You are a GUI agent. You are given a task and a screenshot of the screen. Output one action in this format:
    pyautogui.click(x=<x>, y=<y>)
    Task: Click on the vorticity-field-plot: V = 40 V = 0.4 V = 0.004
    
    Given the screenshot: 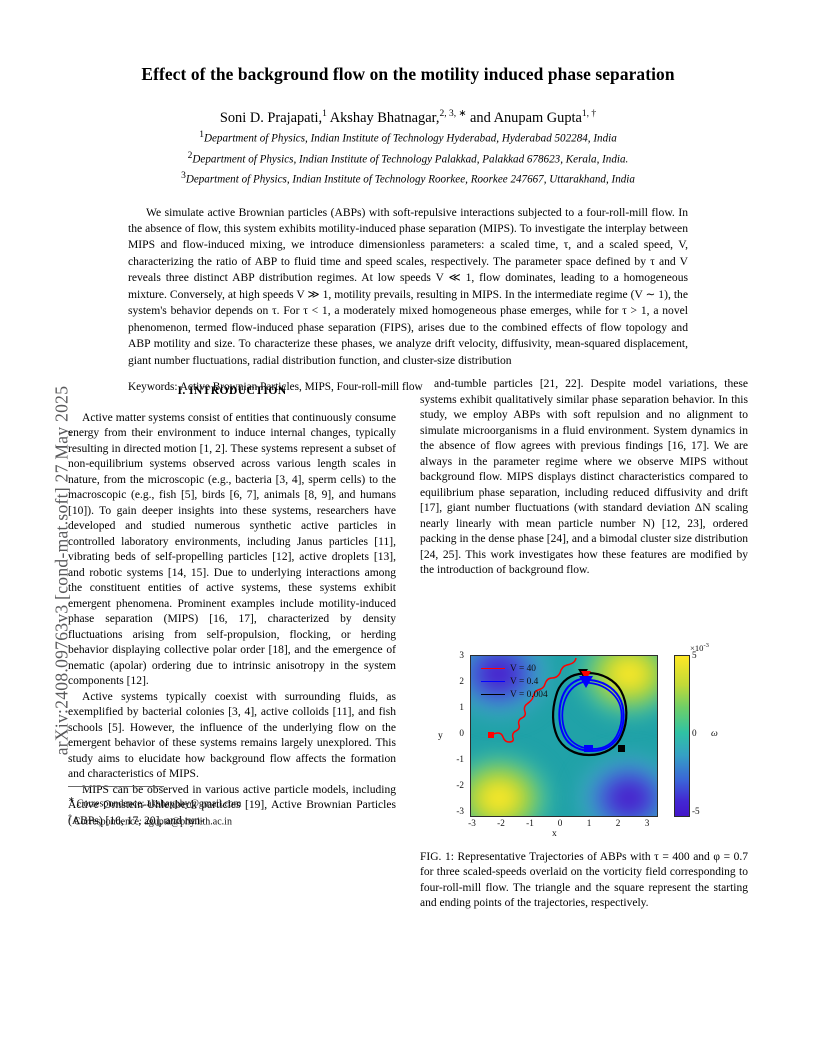 What is the action you would take?
    pyautogui.click(x=564, y=736)
    